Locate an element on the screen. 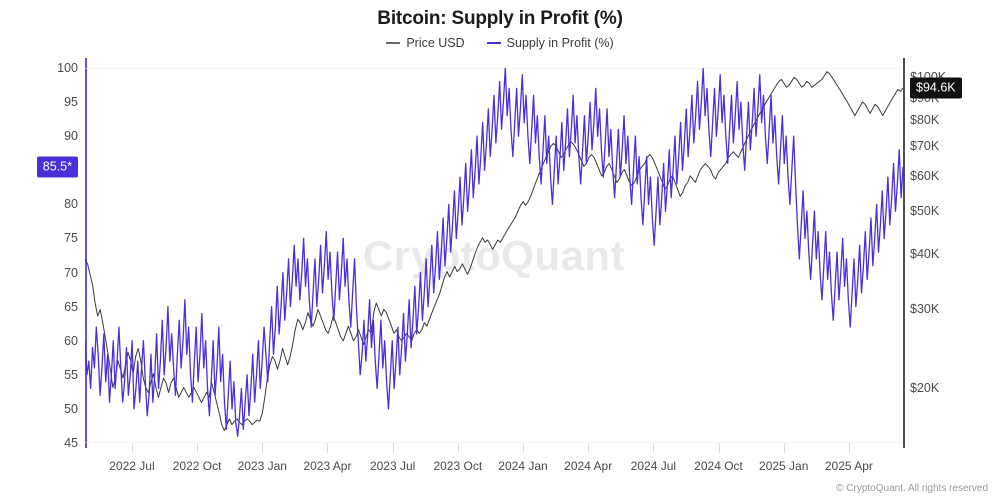 The height and width of the screenshot is (500, 1000). right-axis-tick: $40K is located at coordinates (925, 253).